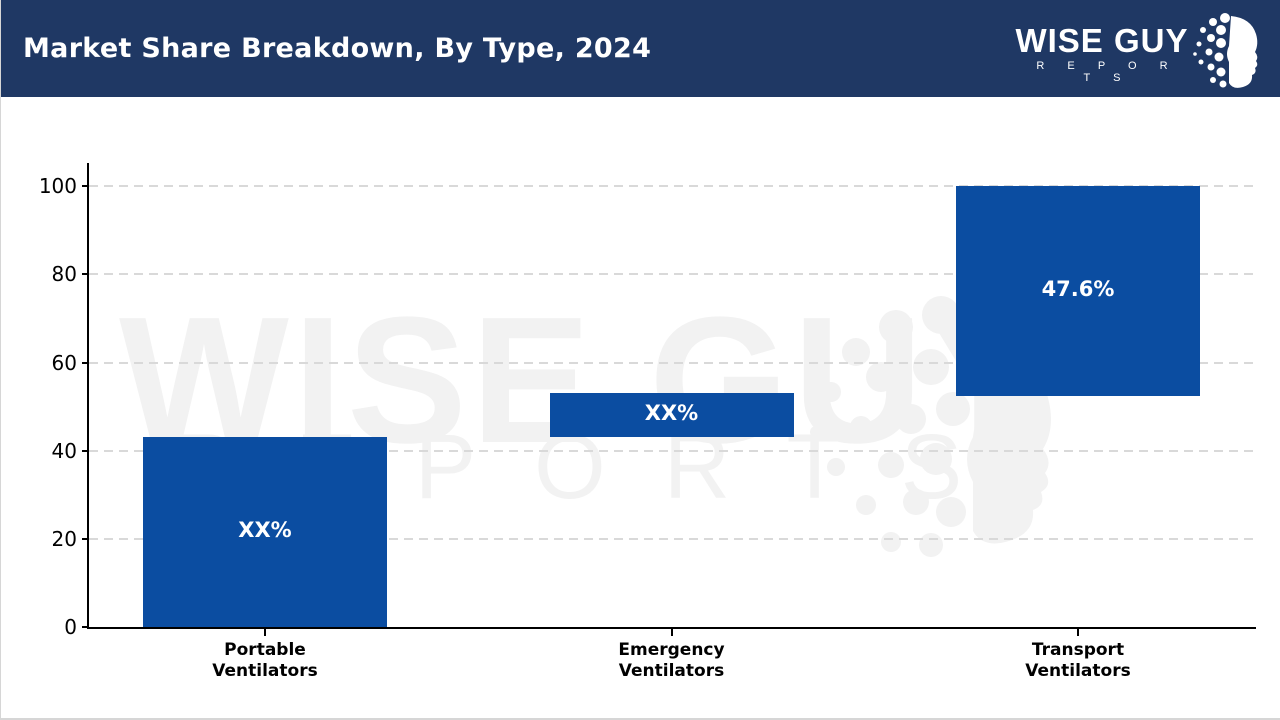  I want to click on x-tick-mark-transport-ventilators, so click(1078, 632).